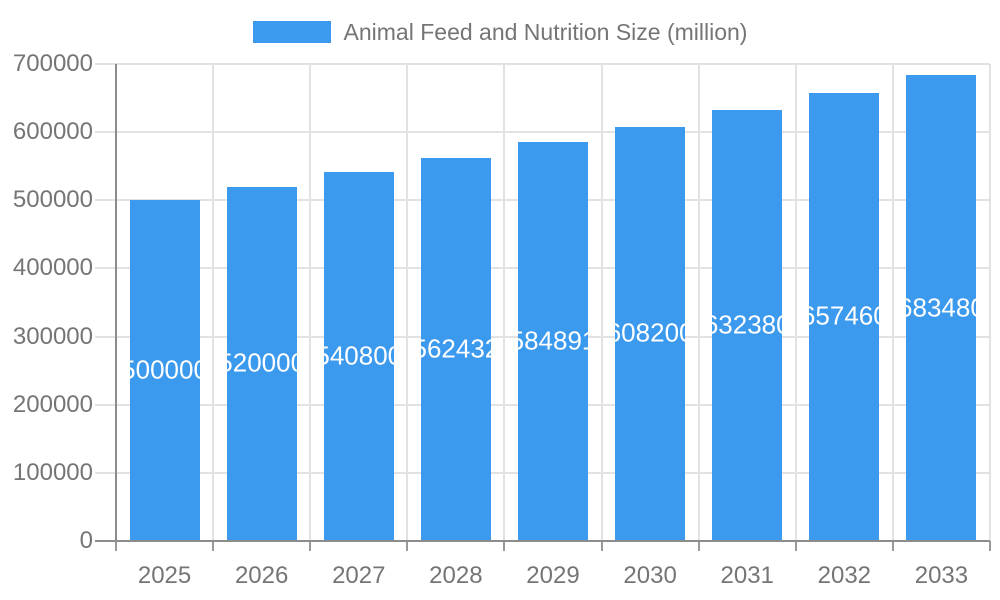  I want to click on bar: 540800, so click(358, 356).